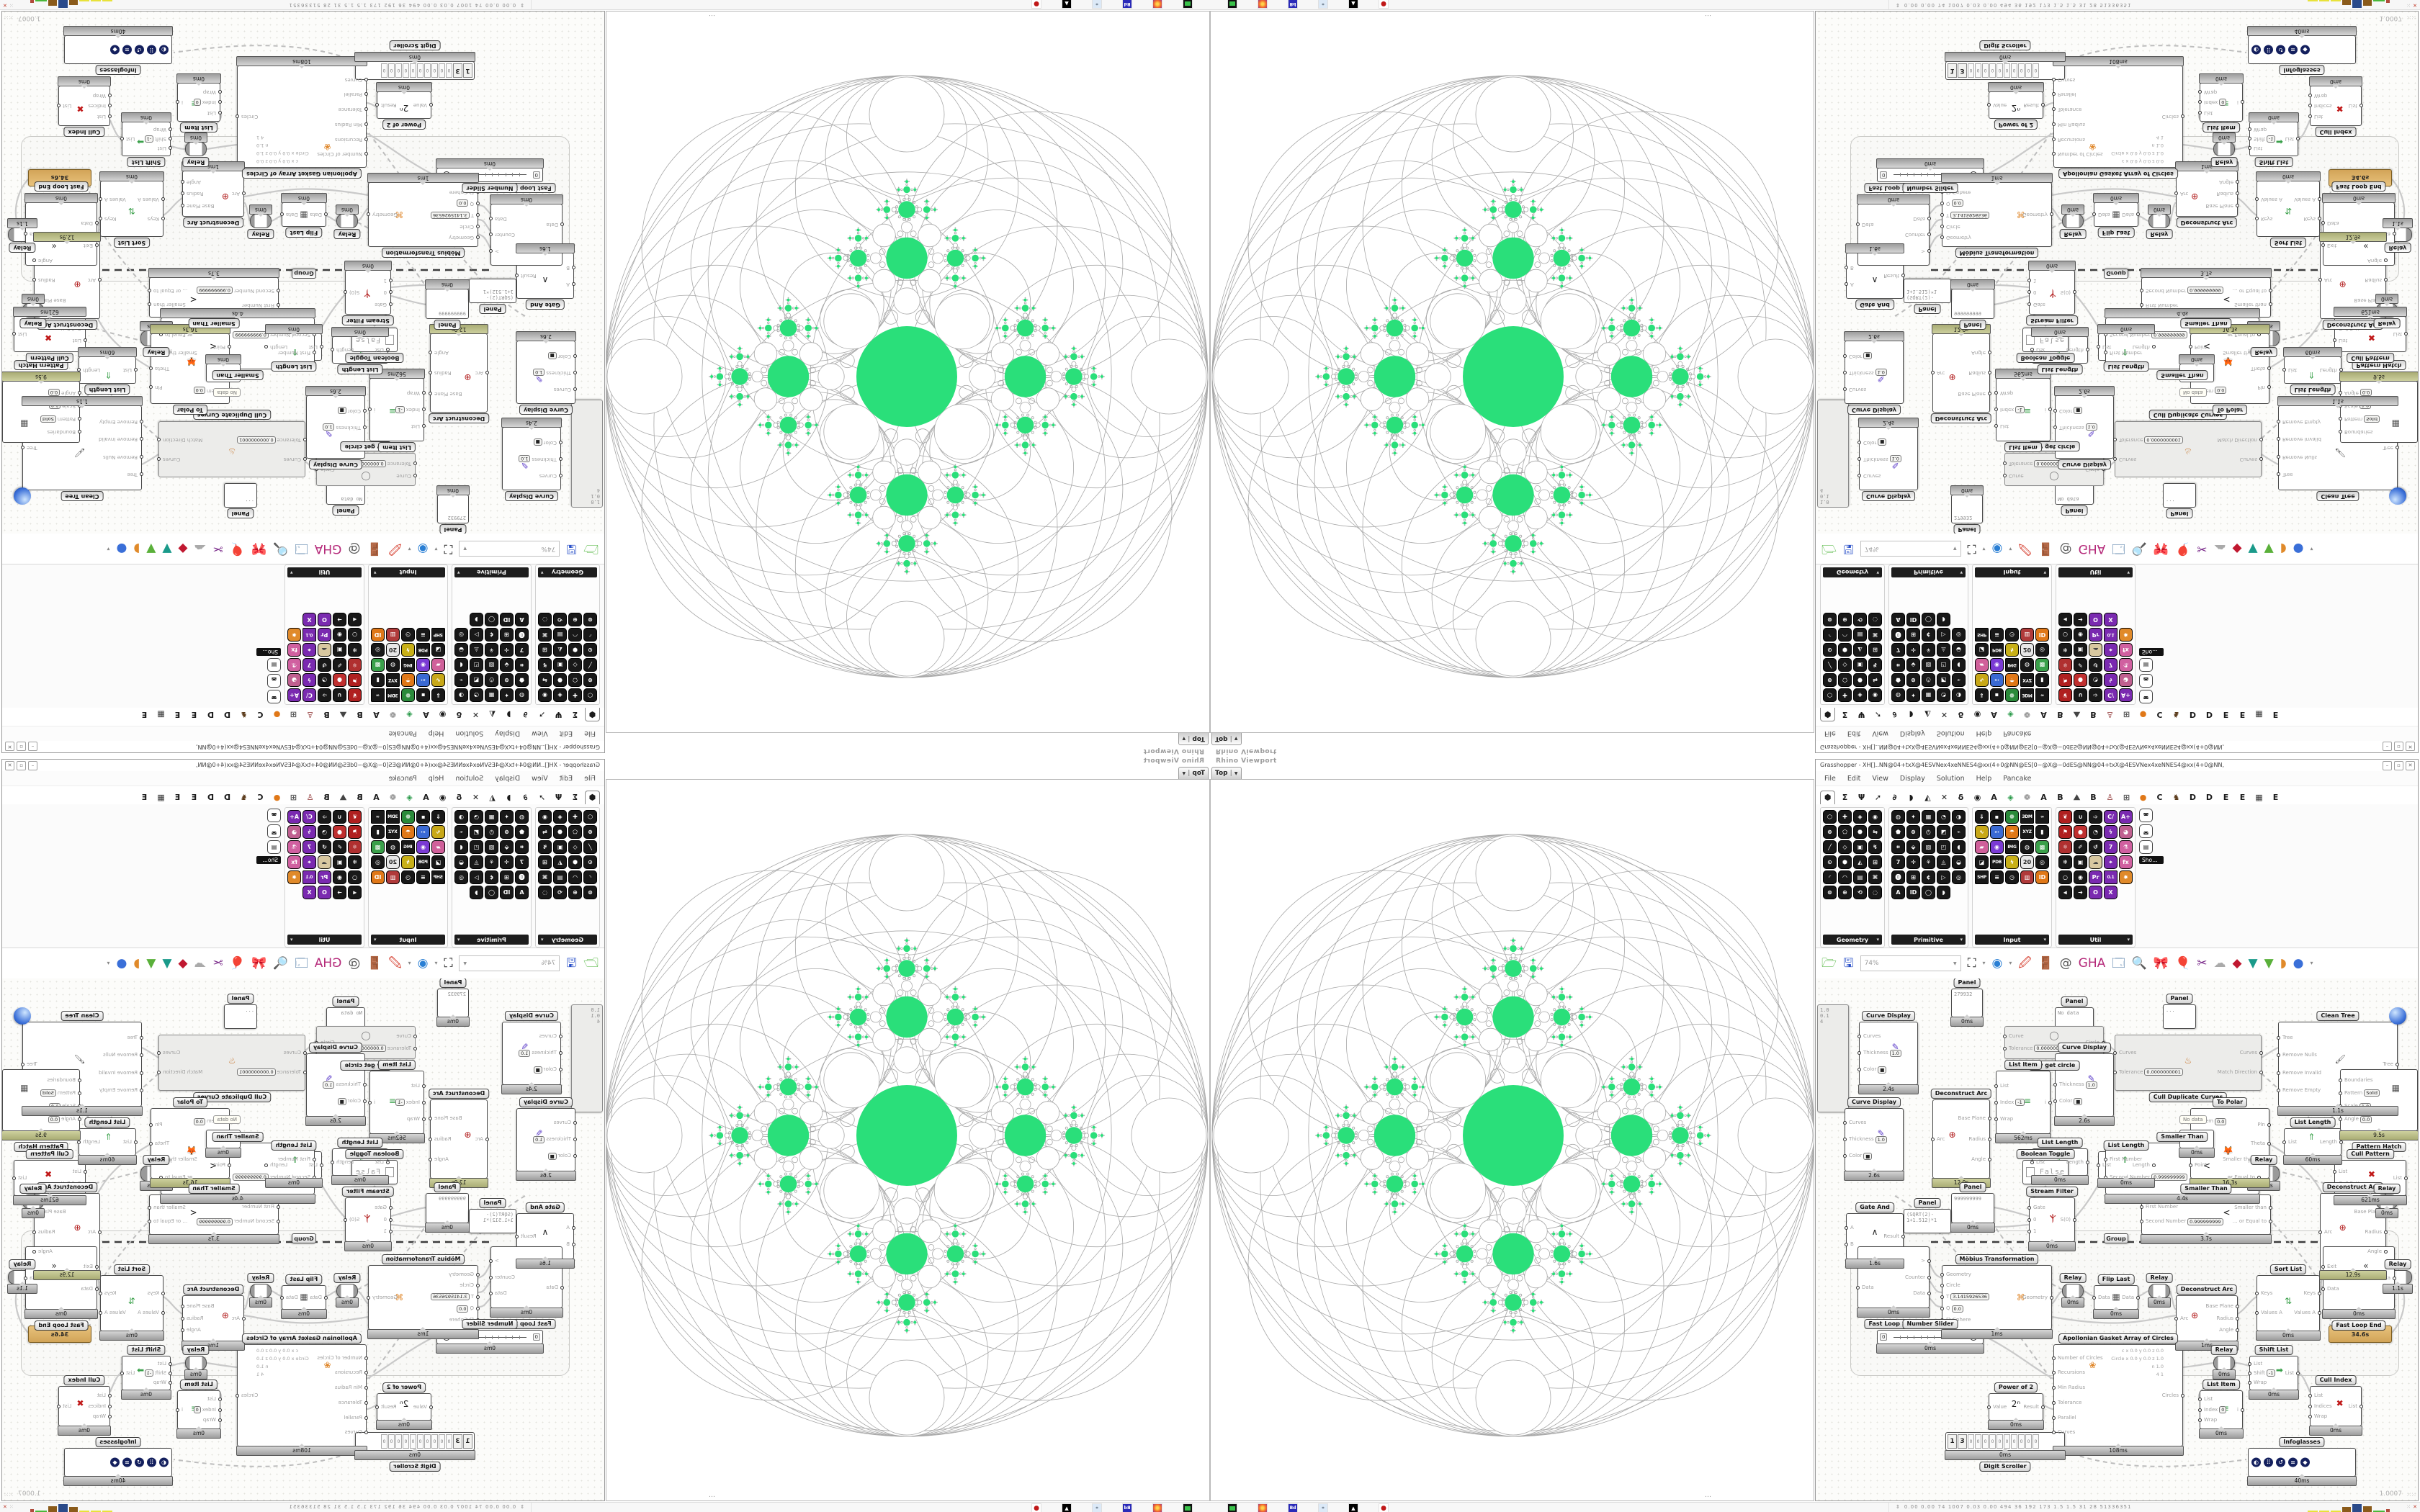  I want to click on component-icon: ◕, so click(2126, 680).